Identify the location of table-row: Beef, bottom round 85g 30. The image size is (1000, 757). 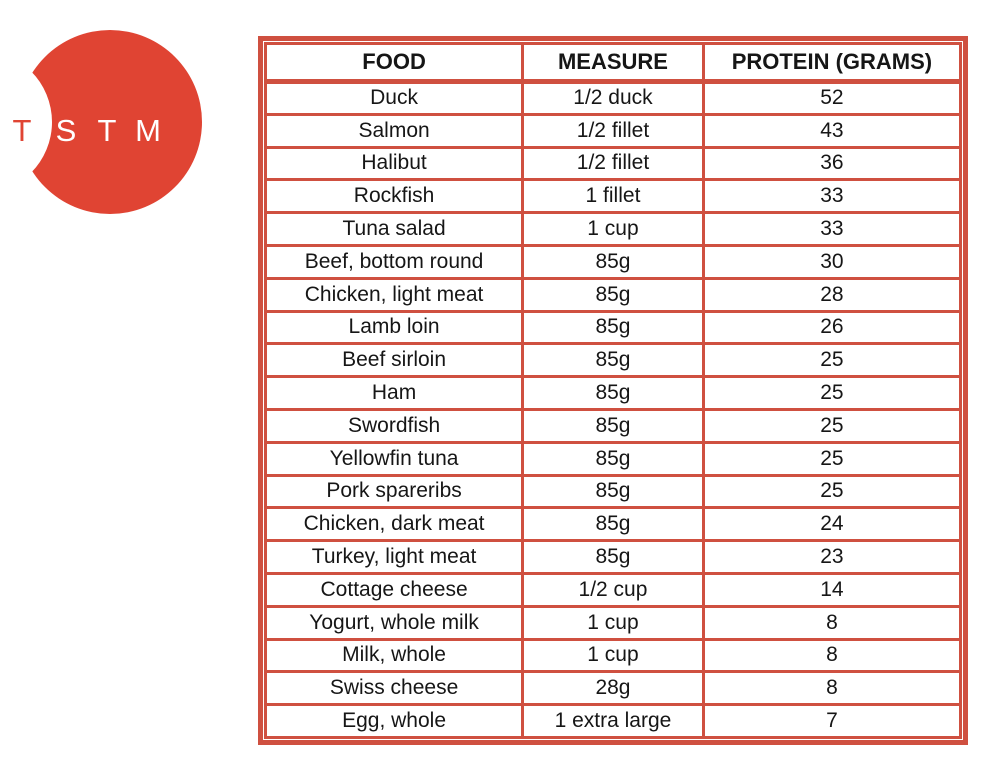
(613, 261).